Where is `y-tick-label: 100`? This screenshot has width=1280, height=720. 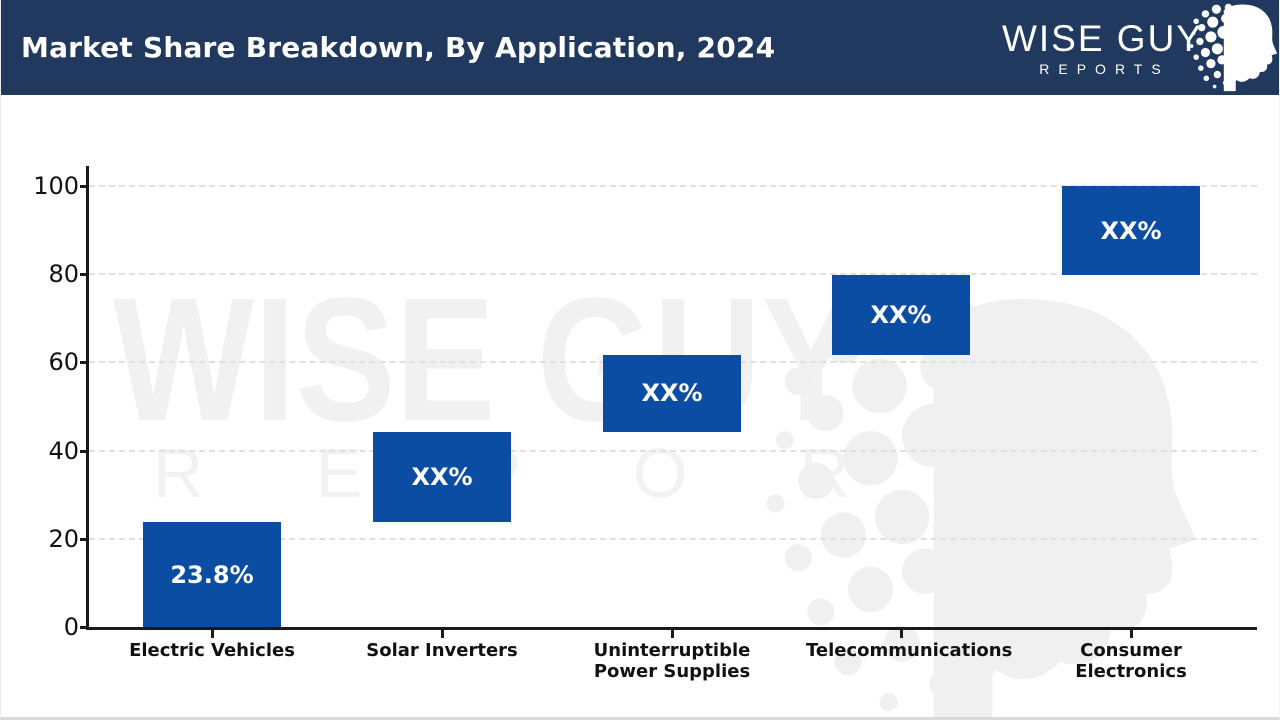 y-tick-label: 100 is located at coordinates (56, 186).